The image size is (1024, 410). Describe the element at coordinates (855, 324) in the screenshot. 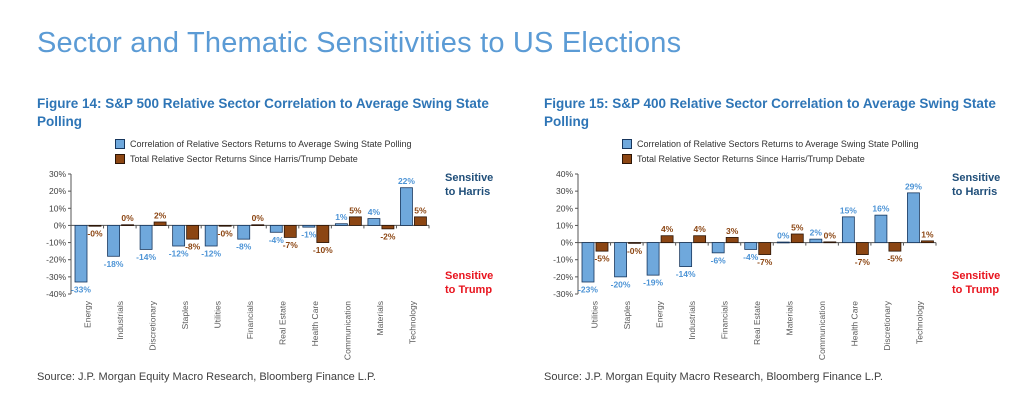

I see `category-label: Health Care` at that location.